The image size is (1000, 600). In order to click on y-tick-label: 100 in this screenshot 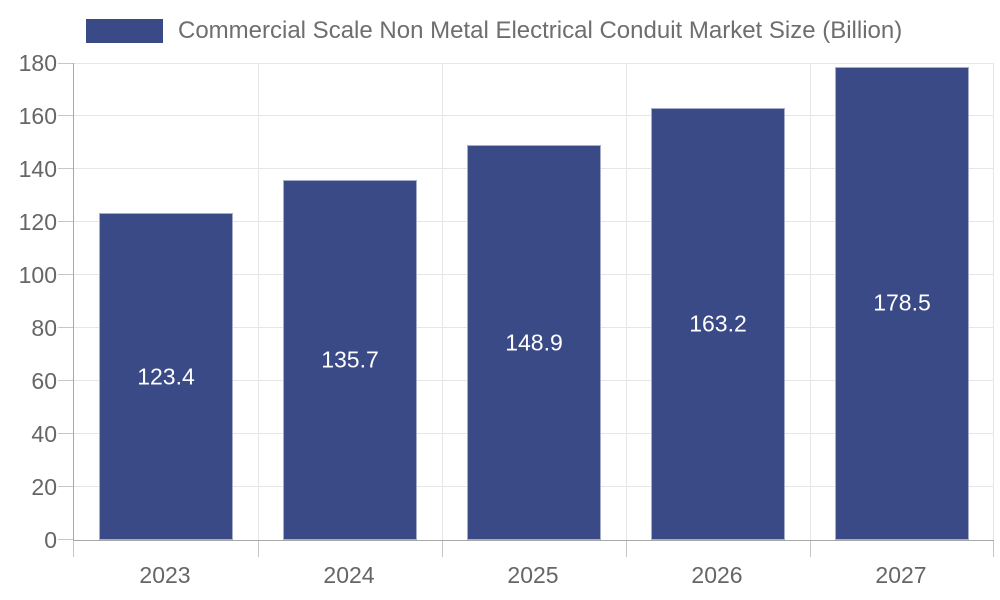, I will do `click(37, 275)`.